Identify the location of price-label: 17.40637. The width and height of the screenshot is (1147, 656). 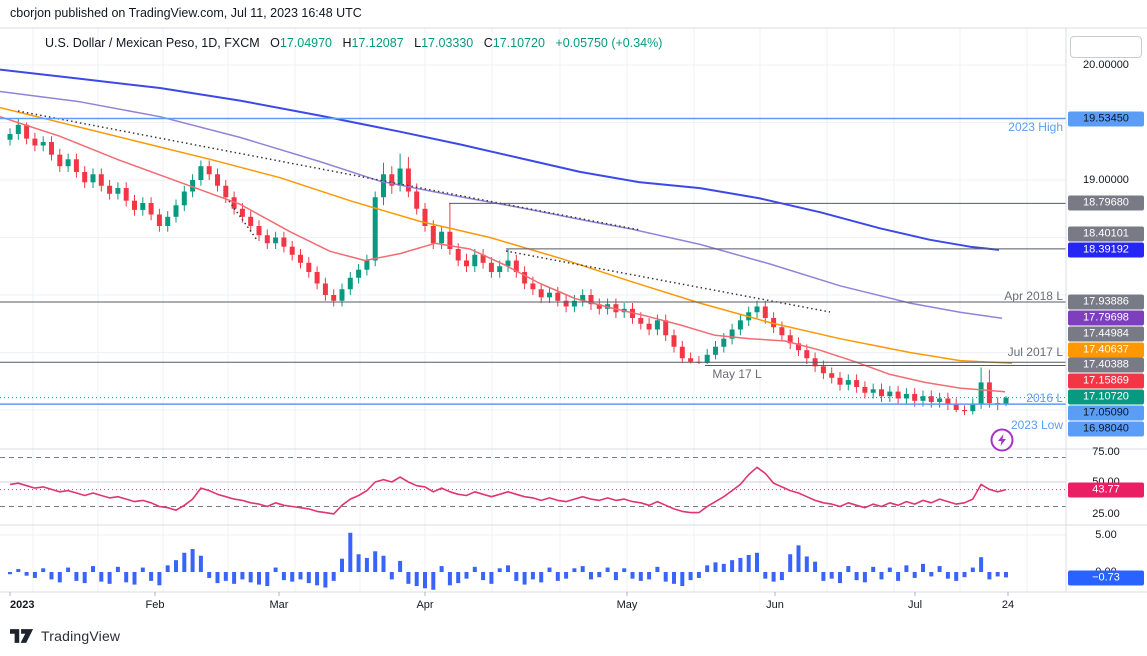
(1106, 350).